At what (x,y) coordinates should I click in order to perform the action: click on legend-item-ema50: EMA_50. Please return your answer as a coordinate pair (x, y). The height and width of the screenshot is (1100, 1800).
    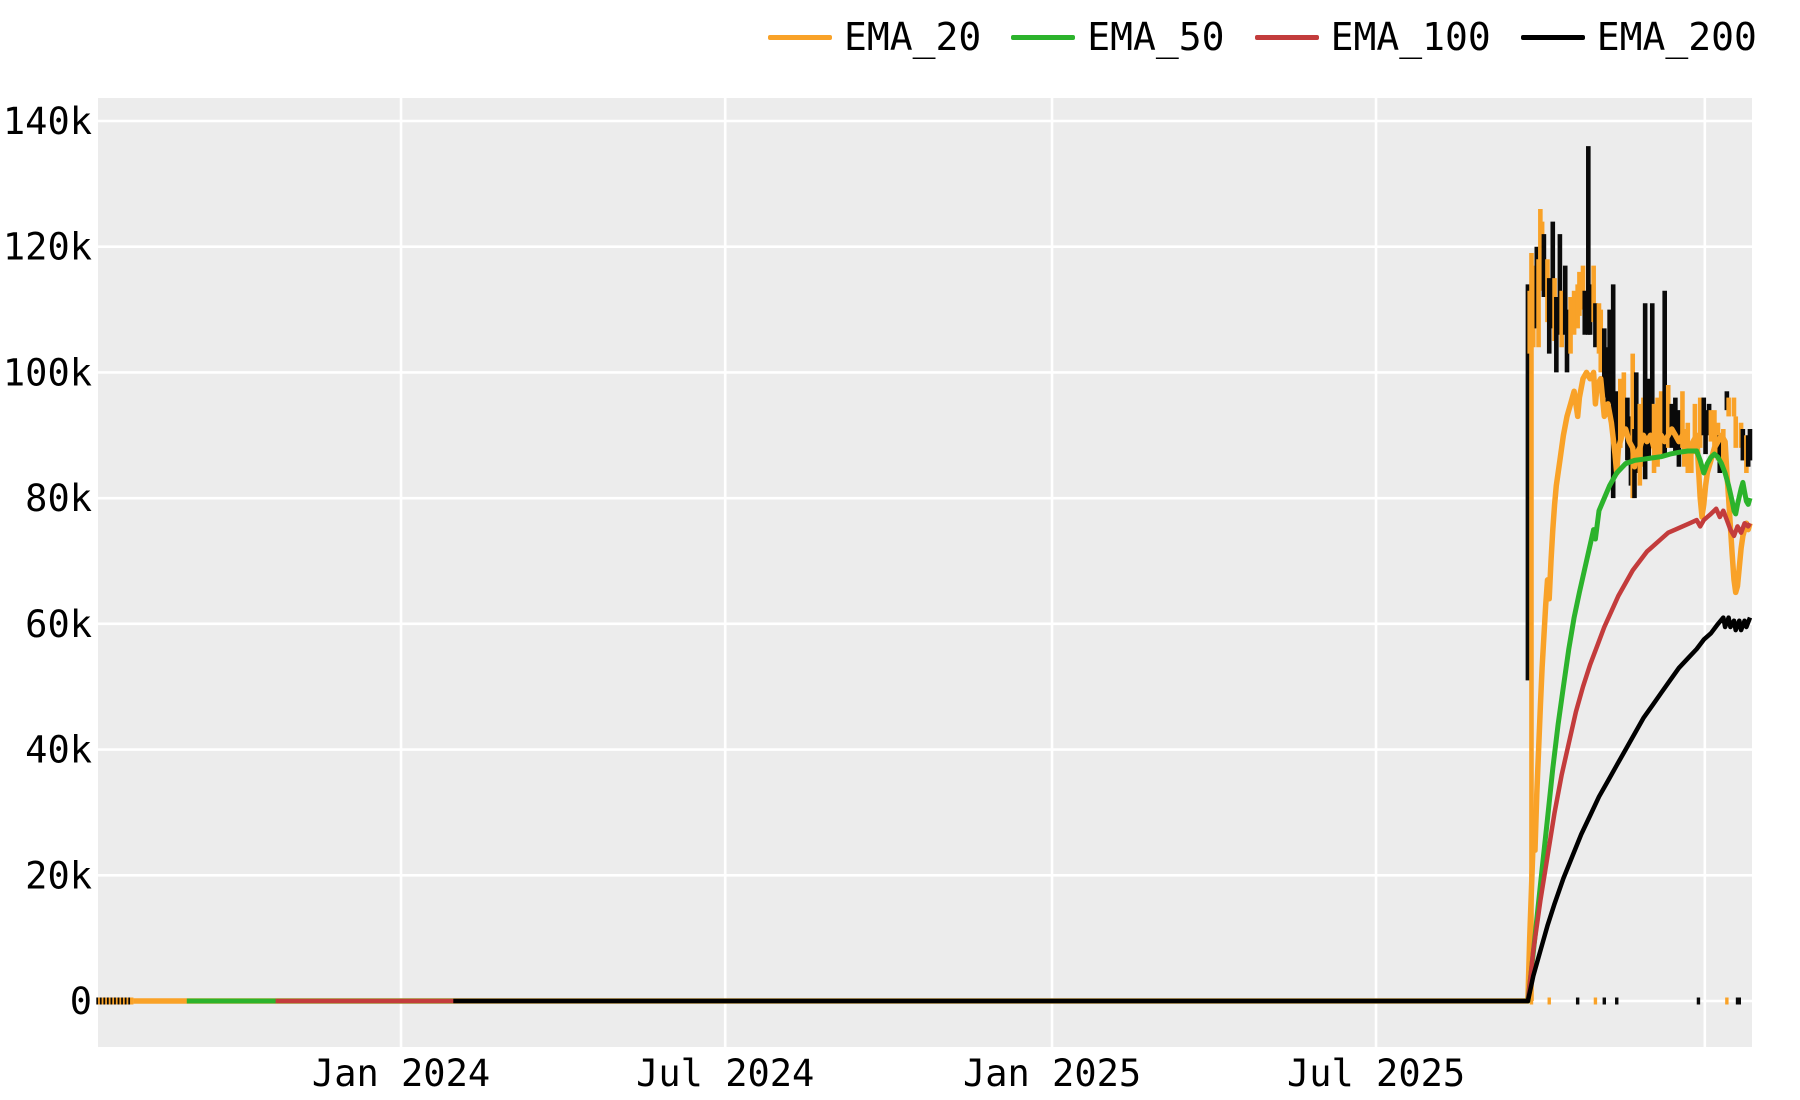
    Looking at the image, I should click on (1118, 37).